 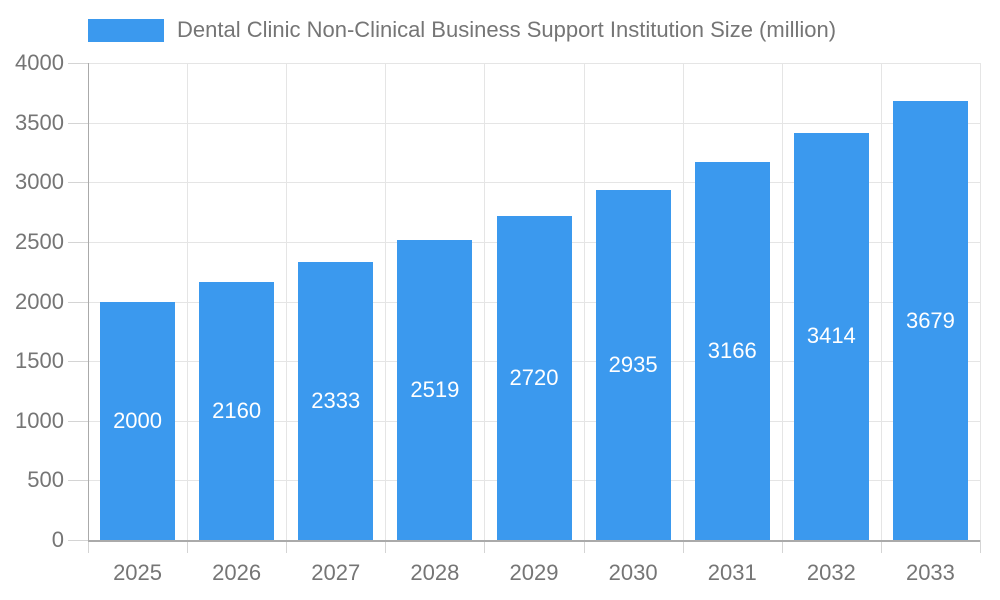 I want to click on y-axis-label: 3000, so click(x=39, y=182).